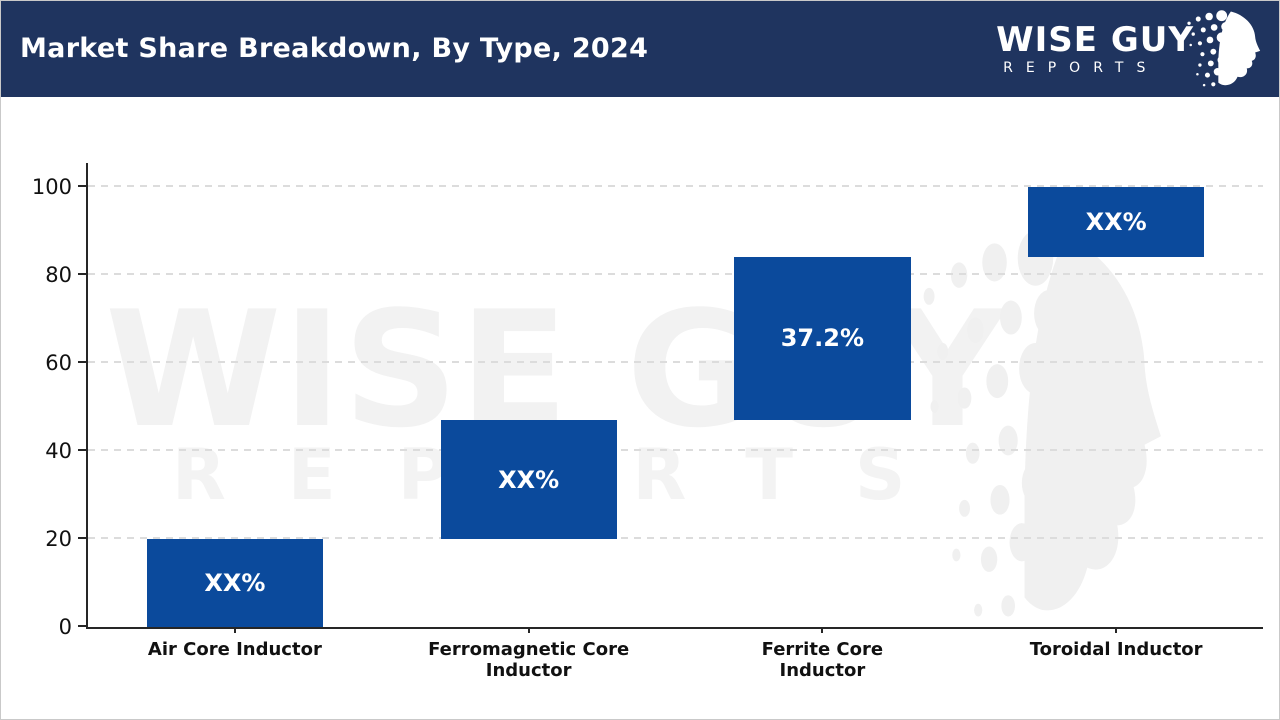 The width and height of the screenshot is (1280, 720). Describe the element at coordinates (334, 48) in the screenshot. I see `page-title: Market Share Breakdown, By Type, 2024` at that location.